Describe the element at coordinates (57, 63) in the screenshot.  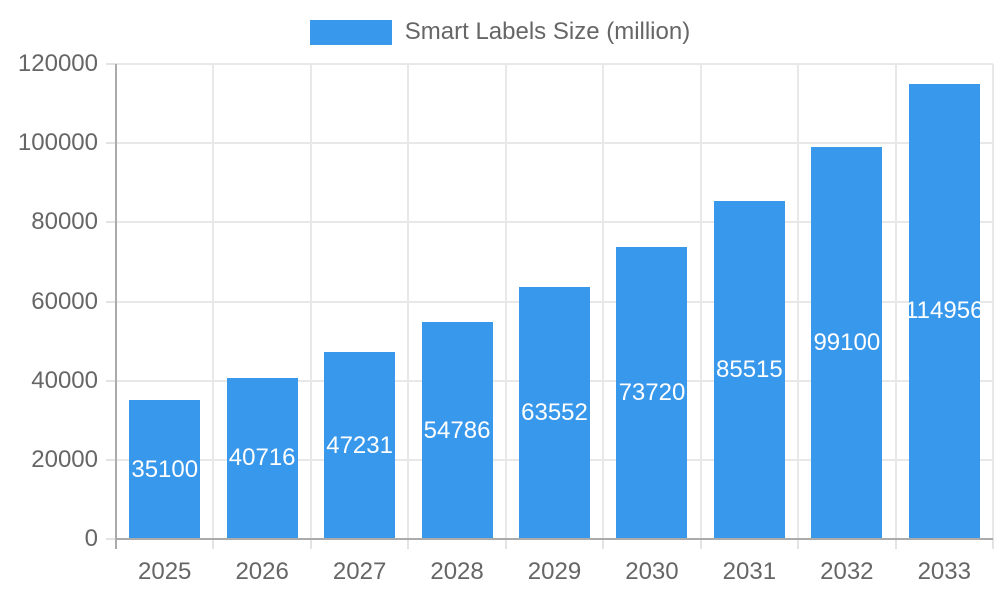
I see `y-tick-label: 120000` at that location.